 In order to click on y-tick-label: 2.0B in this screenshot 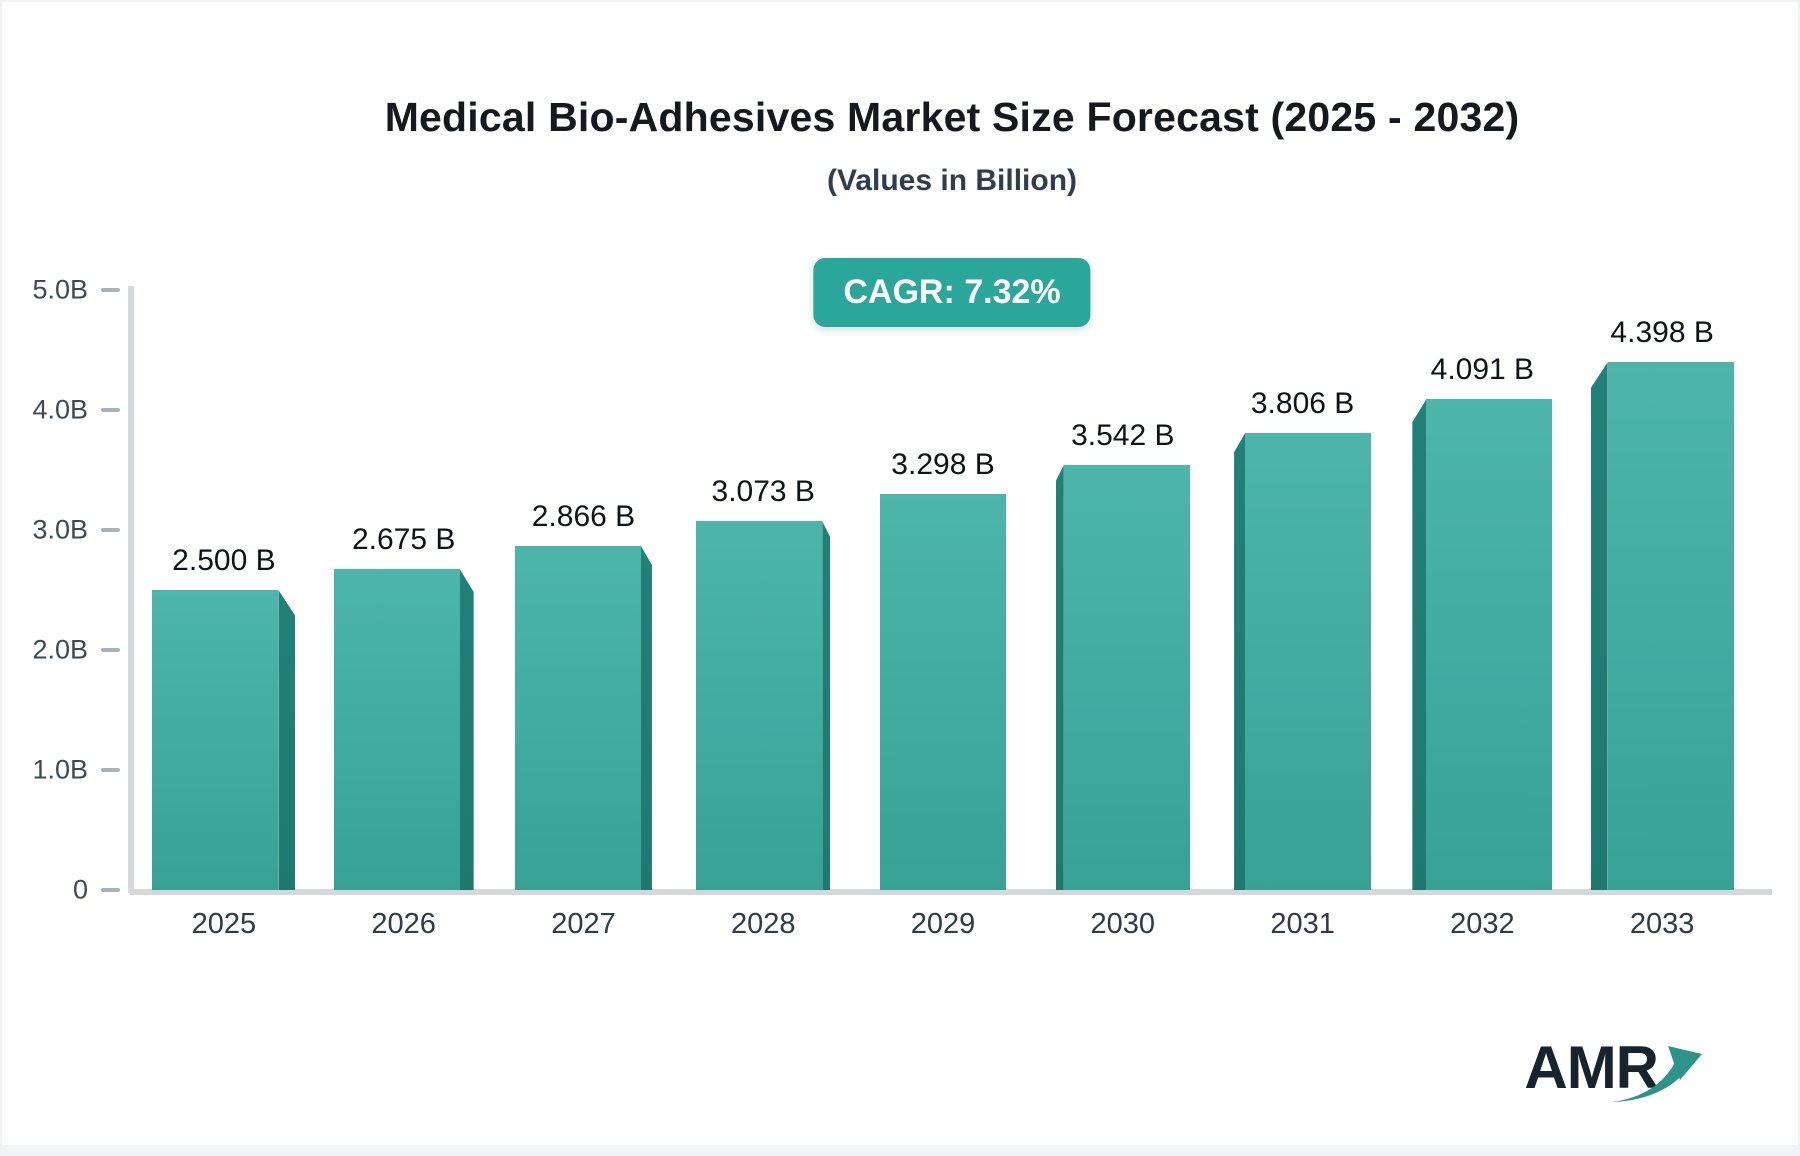, I will do `click(60, 649)`.